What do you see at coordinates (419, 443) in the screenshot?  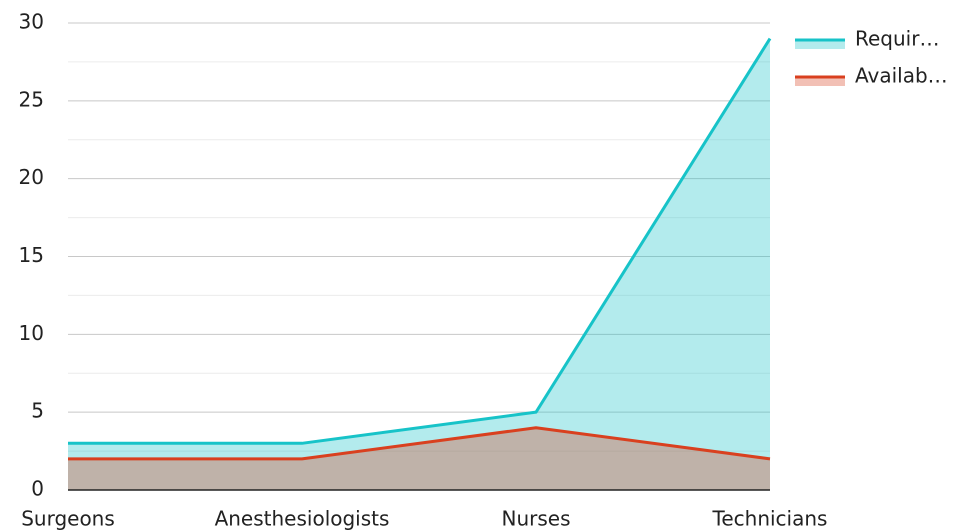 I see `line` at bounding box center [419, 443].